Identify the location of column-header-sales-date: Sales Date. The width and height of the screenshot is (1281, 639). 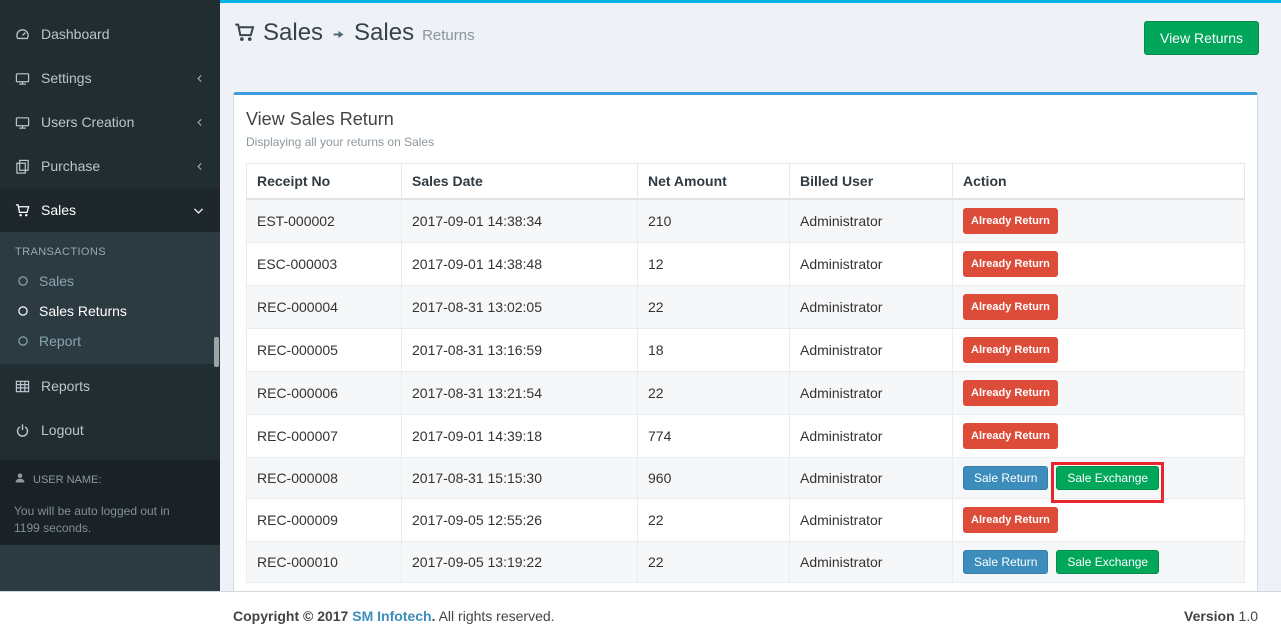
(519, 181).